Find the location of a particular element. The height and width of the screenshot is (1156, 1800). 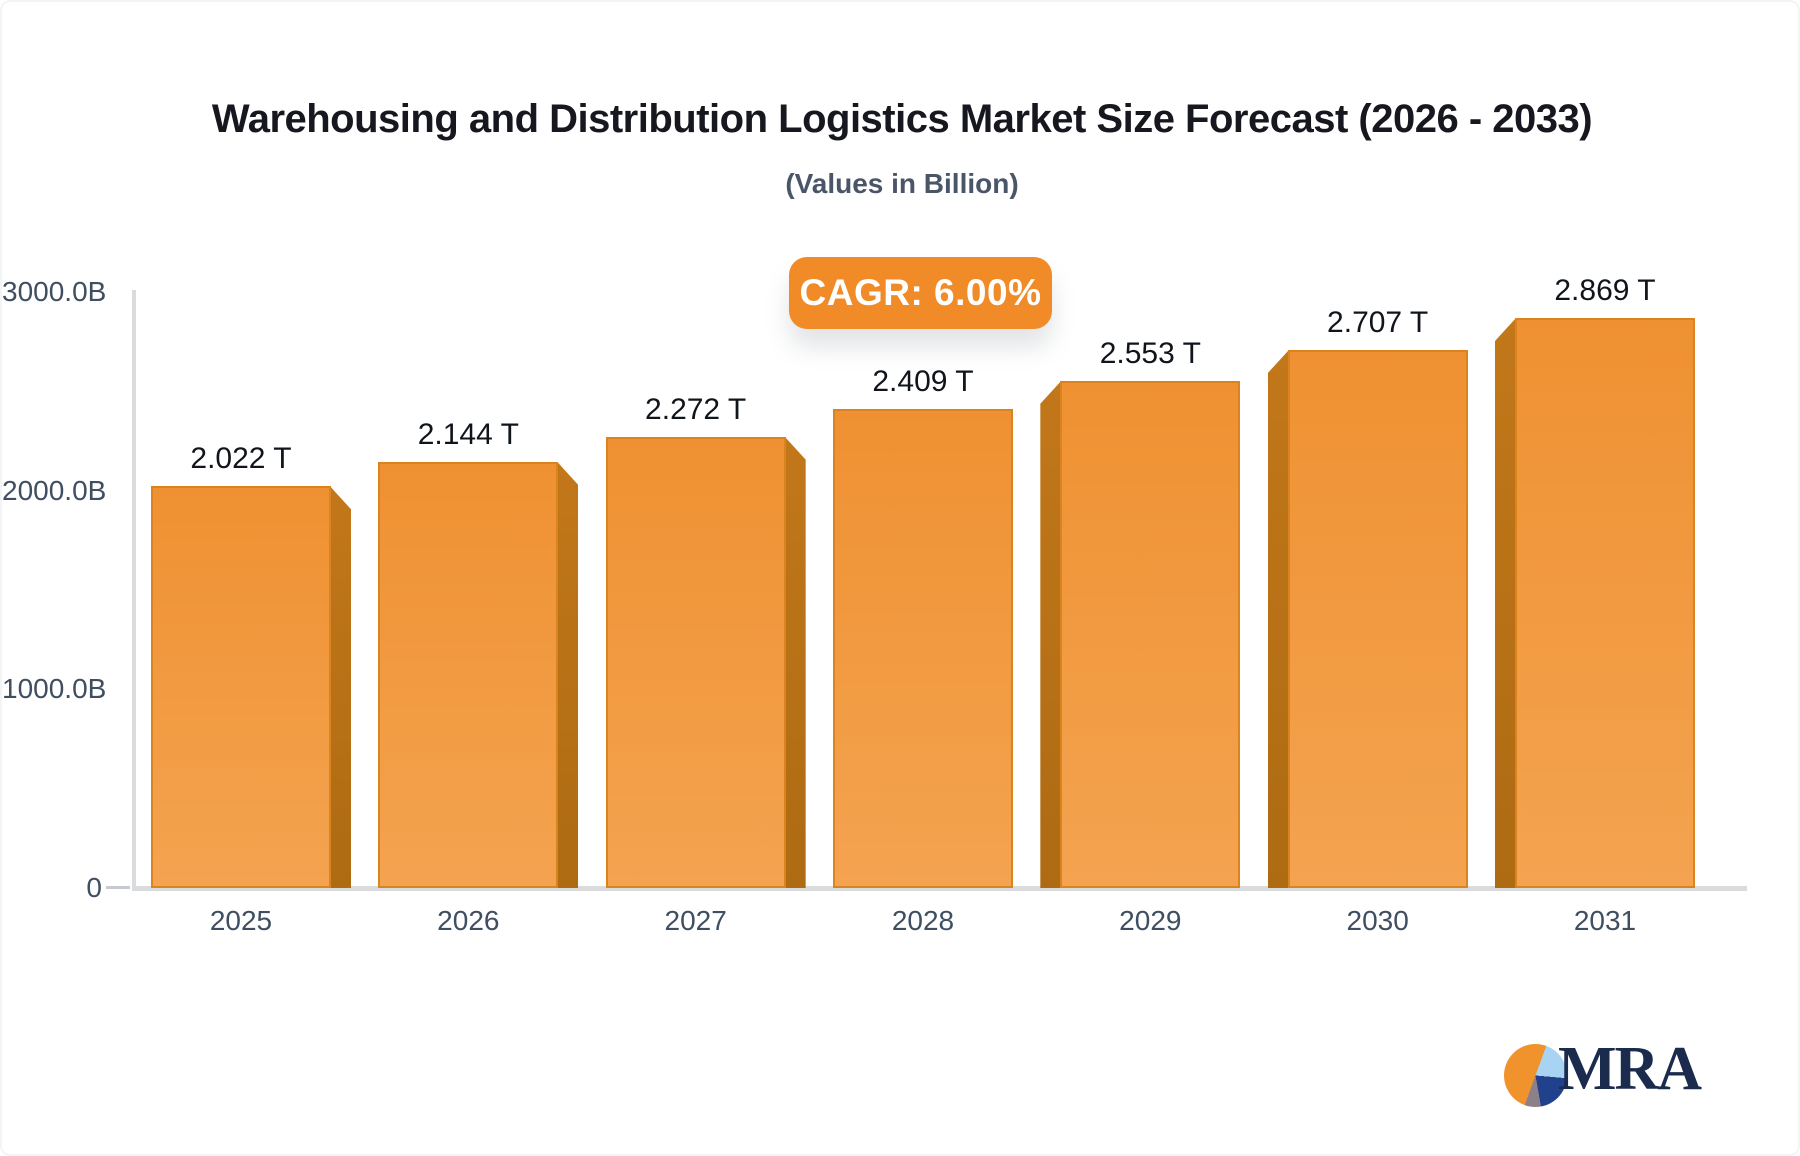

bar-value-label: 2.707 T is located at coordinates (1378, 323).